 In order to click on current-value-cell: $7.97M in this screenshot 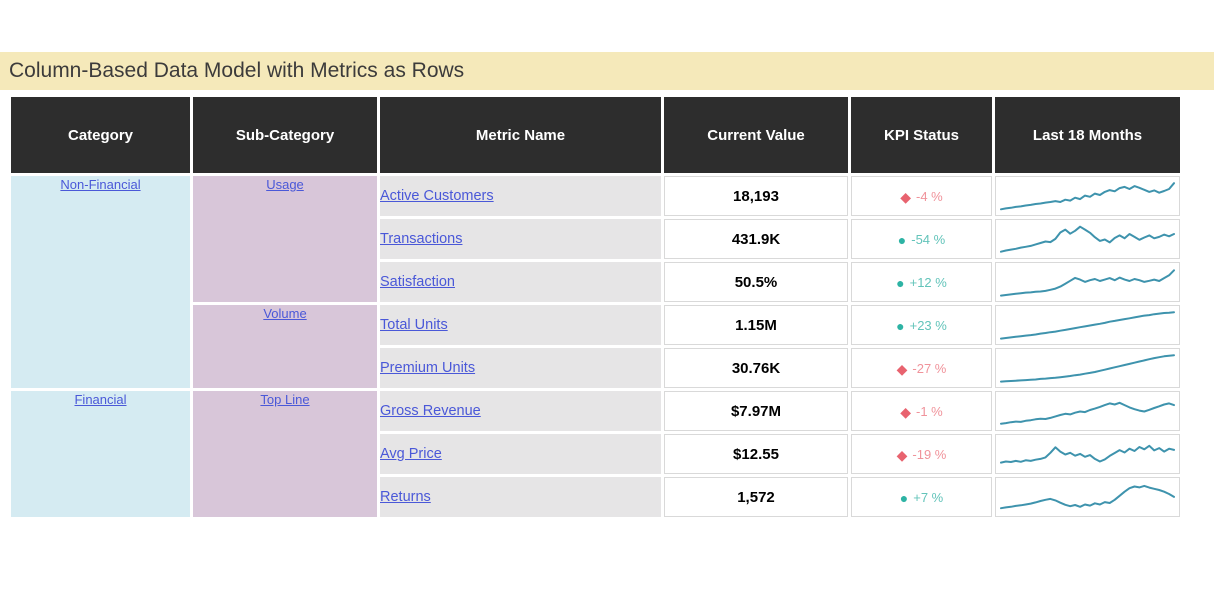, I will do `click(756, 411)`.